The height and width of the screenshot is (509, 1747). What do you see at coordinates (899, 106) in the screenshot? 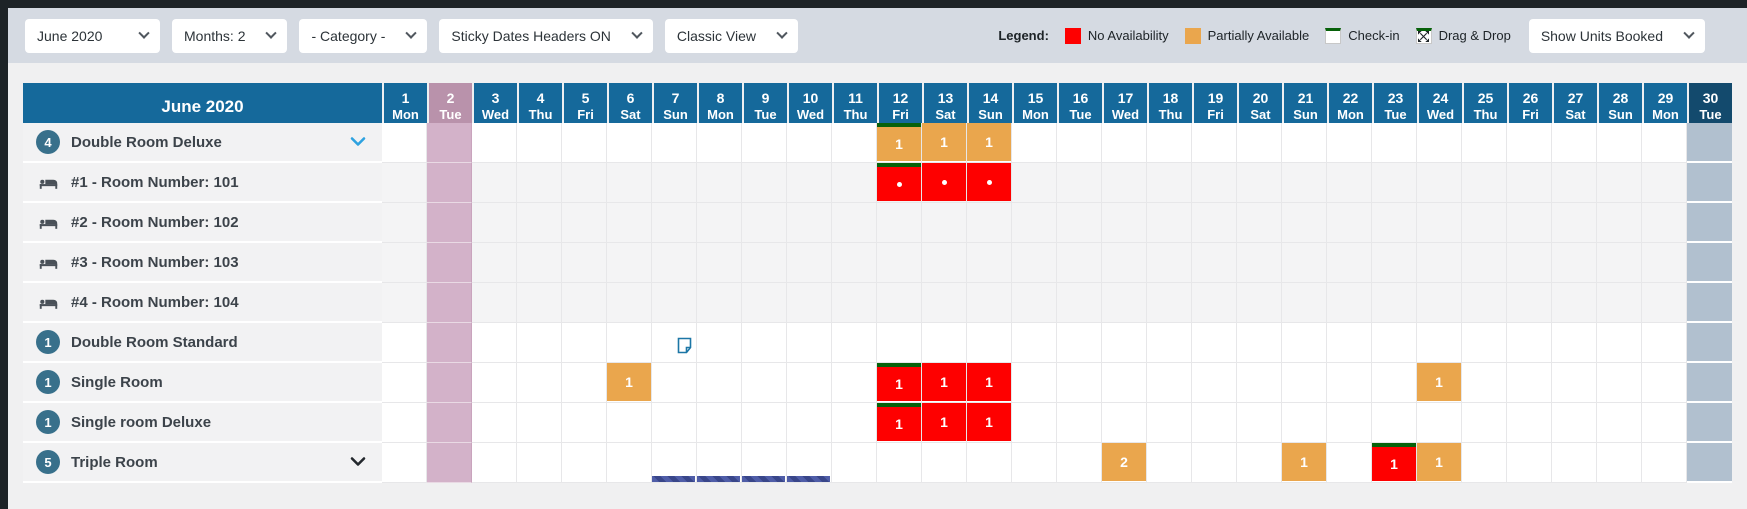
I see `day-header-12: 12 Fri` at bounding box center [899, 106].